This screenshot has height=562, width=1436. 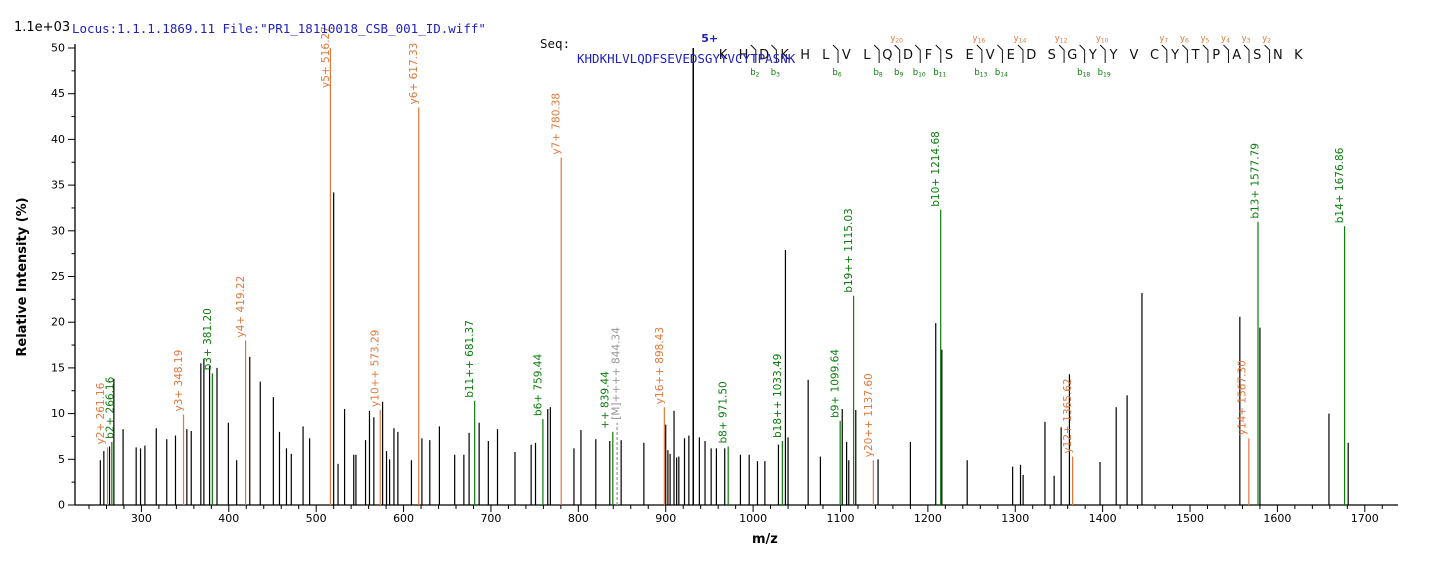 I want to click on y-ion-label: y6, so click(x=1184, y=39).